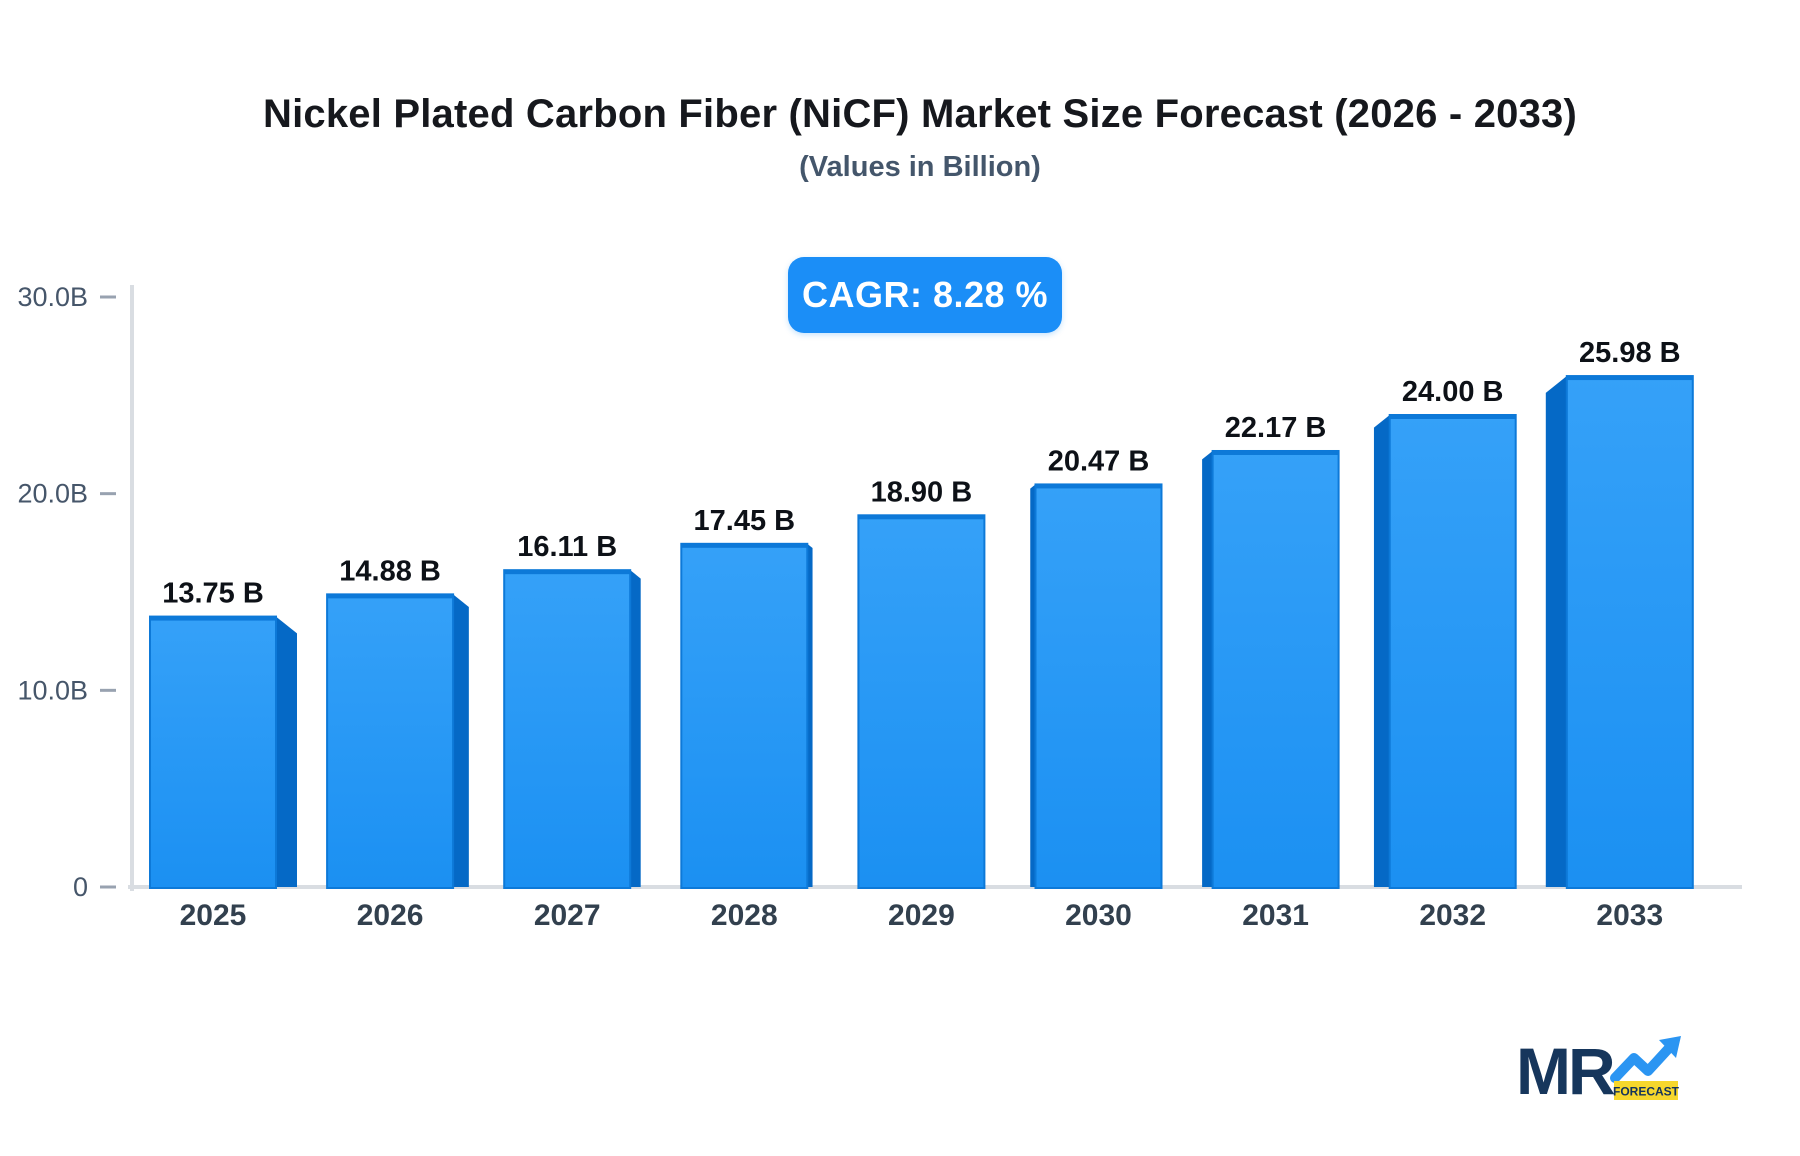 Image resolution: width=1800 pixels, height=1156 pixels. Describe the element at coordinates (1630, 353) in the screenshot. I see `bar-value-label: 25.98 B` at that location.